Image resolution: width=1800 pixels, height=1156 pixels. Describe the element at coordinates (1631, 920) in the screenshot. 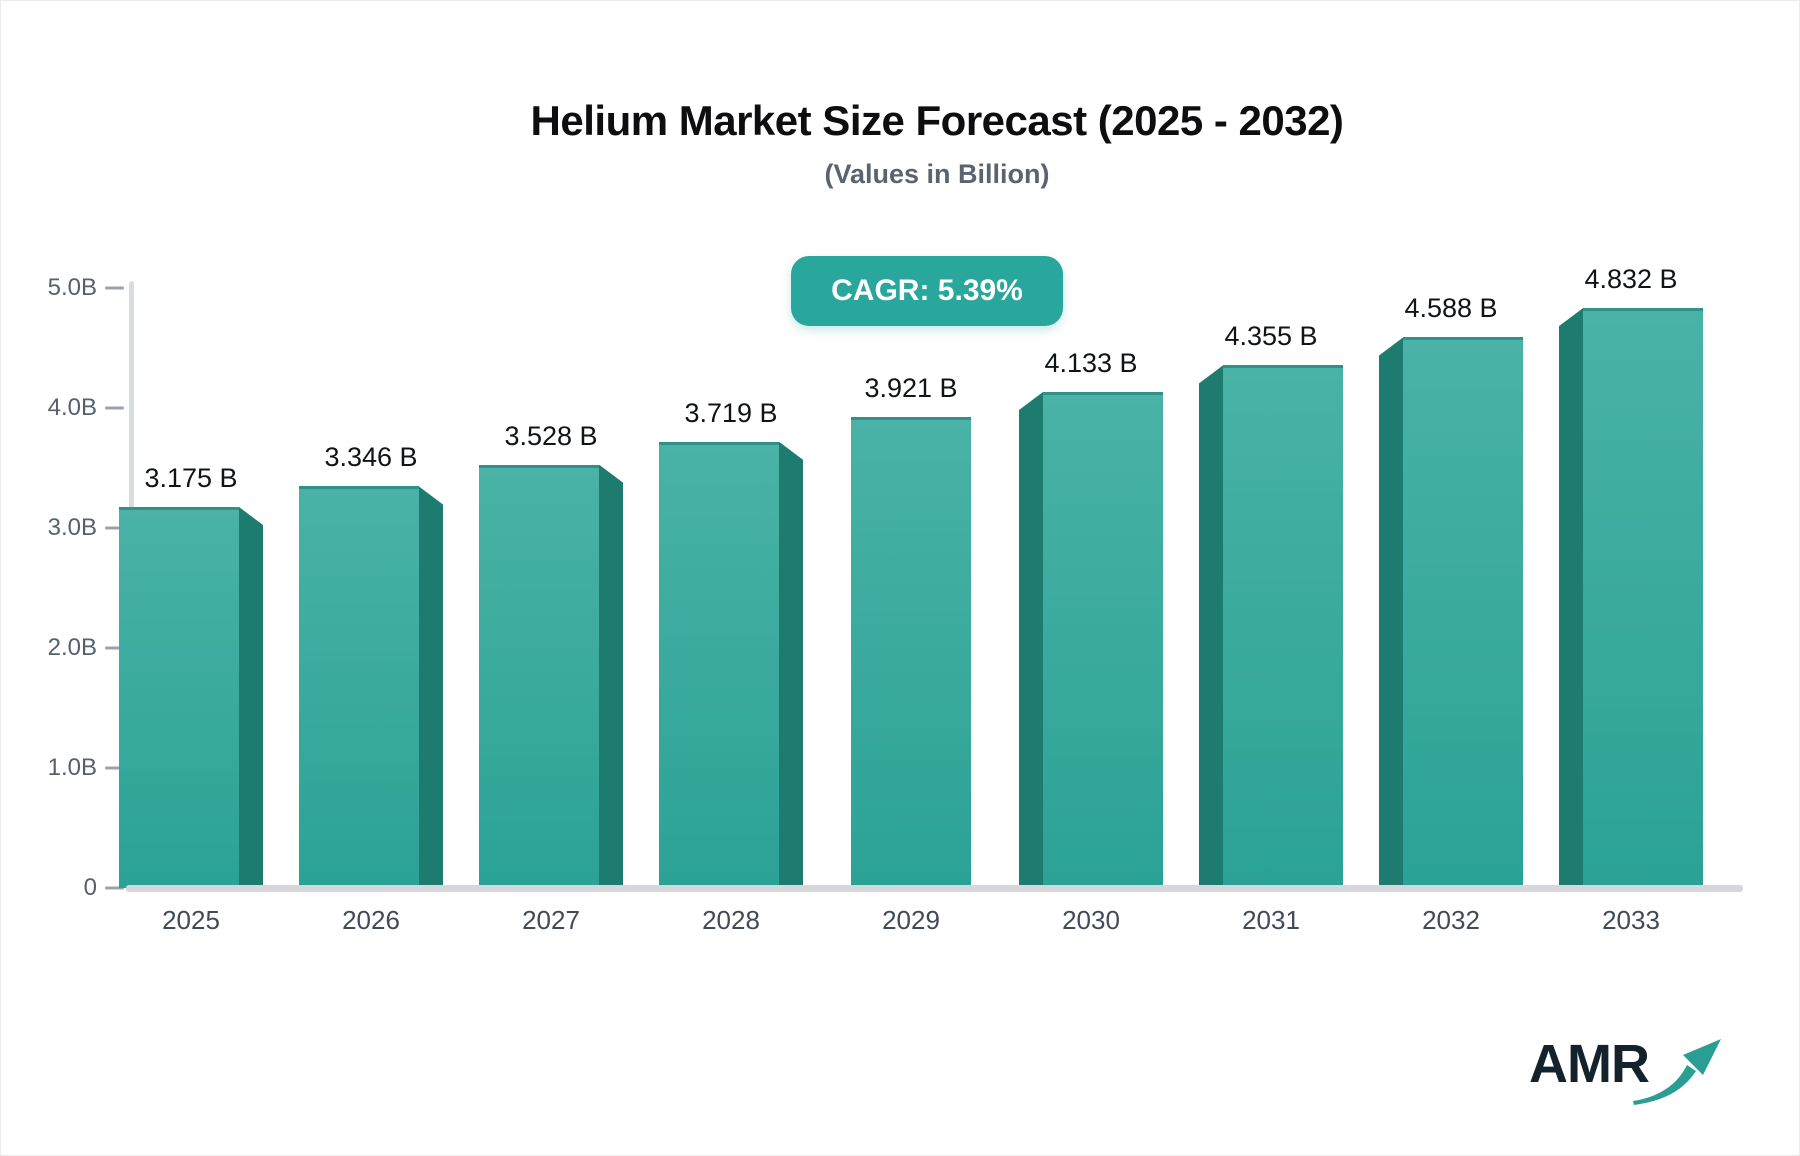

I see `x-axis-label: 2033` at that location.